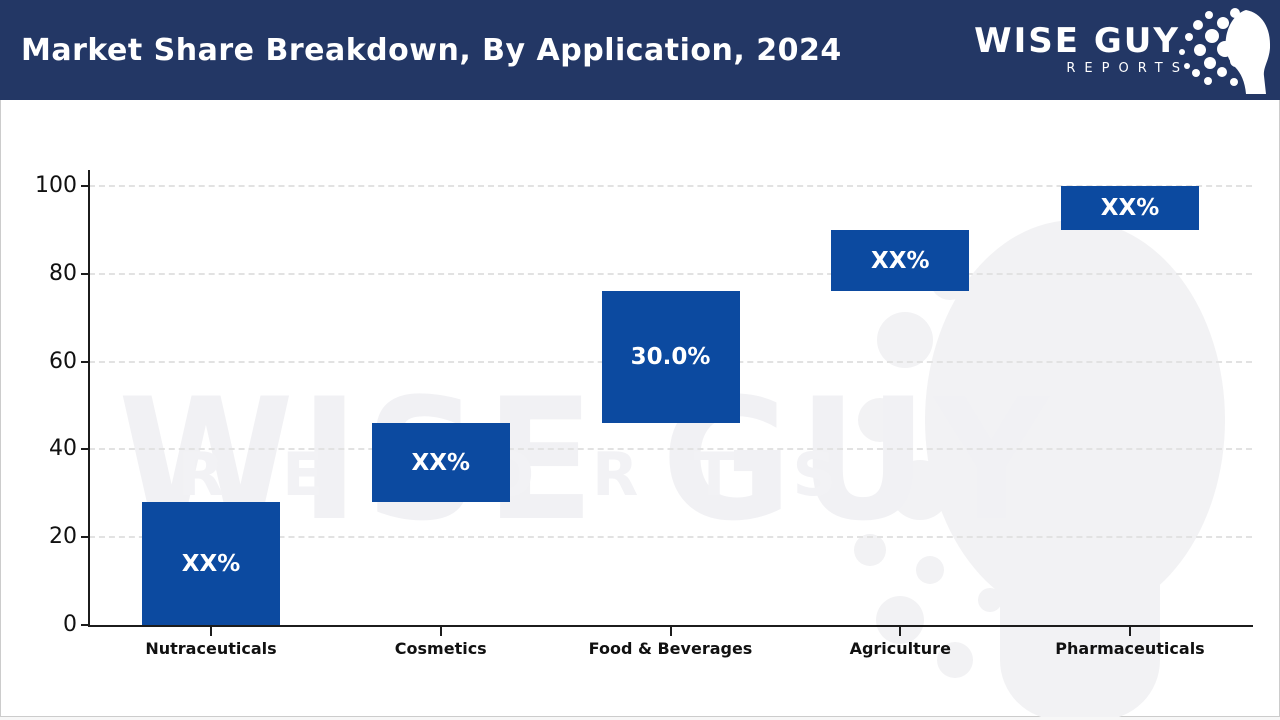  I want to click on x-tick-label: Cosmetics, so click(440, 648).